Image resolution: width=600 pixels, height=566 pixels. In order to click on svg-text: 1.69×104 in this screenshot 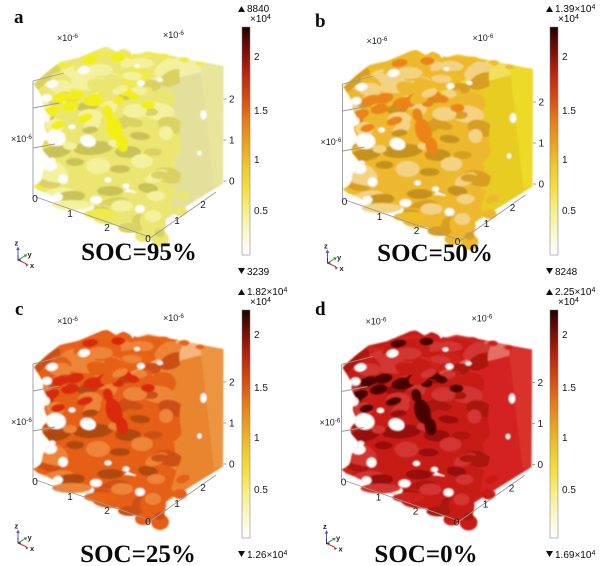, I will do `click(575, 555)`.